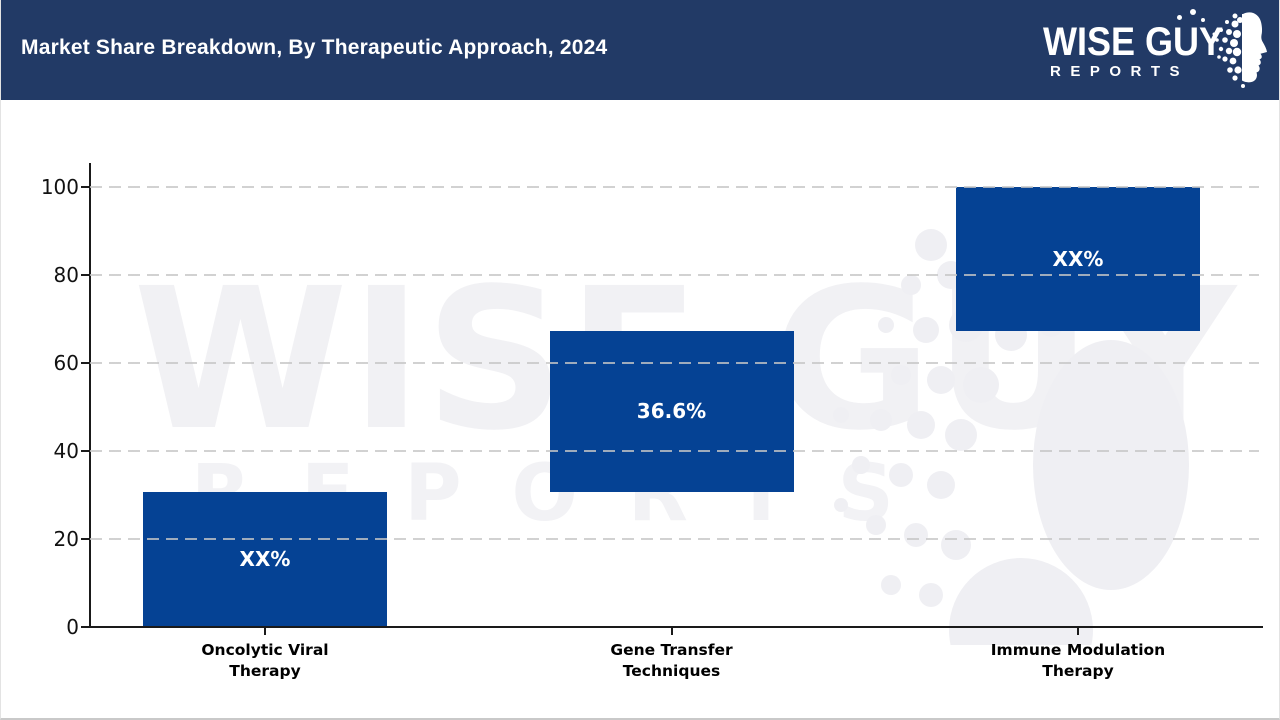 The width and height of the screenshot is (1280, 720). I want to click on y-axis-line, so click(90, 395).